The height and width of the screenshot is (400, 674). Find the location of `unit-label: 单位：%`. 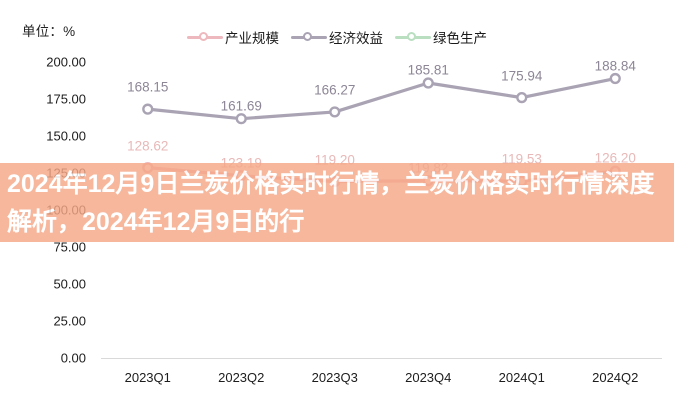

unit-label: 单位：% is located at coordinates (49, 31).